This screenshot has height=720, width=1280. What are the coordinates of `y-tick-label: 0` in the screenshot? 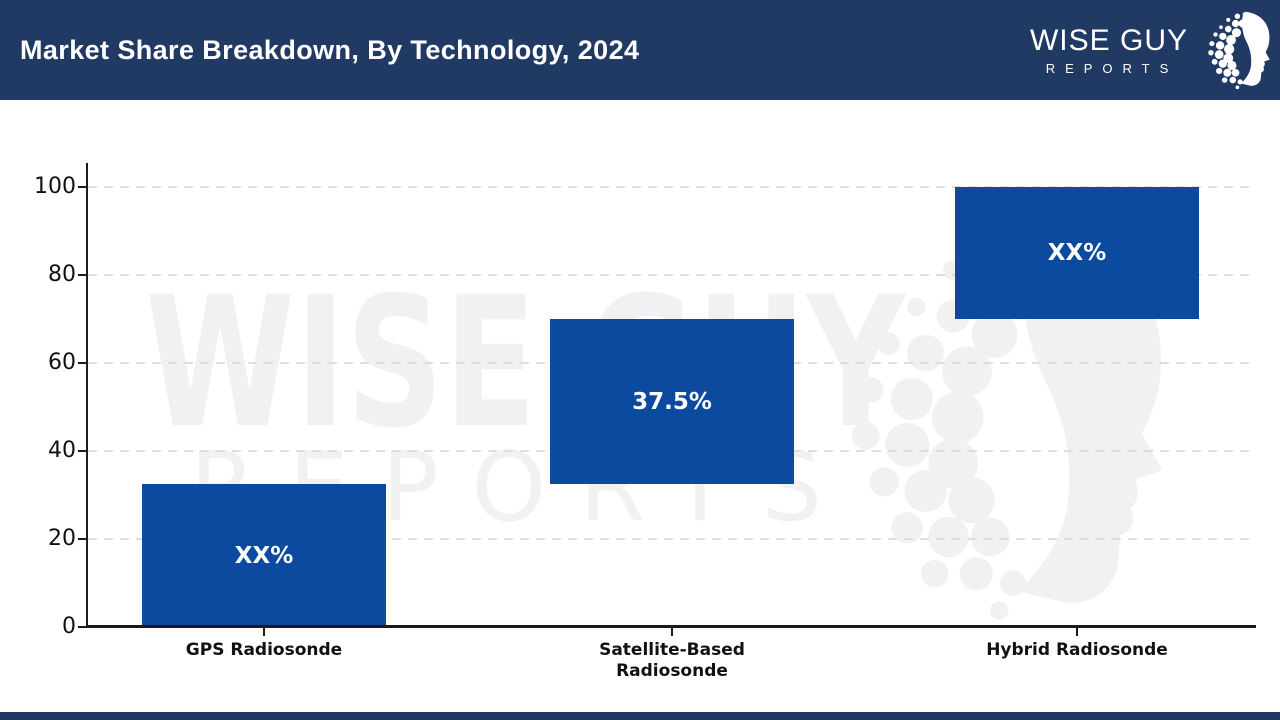 It's located at (69, 626).